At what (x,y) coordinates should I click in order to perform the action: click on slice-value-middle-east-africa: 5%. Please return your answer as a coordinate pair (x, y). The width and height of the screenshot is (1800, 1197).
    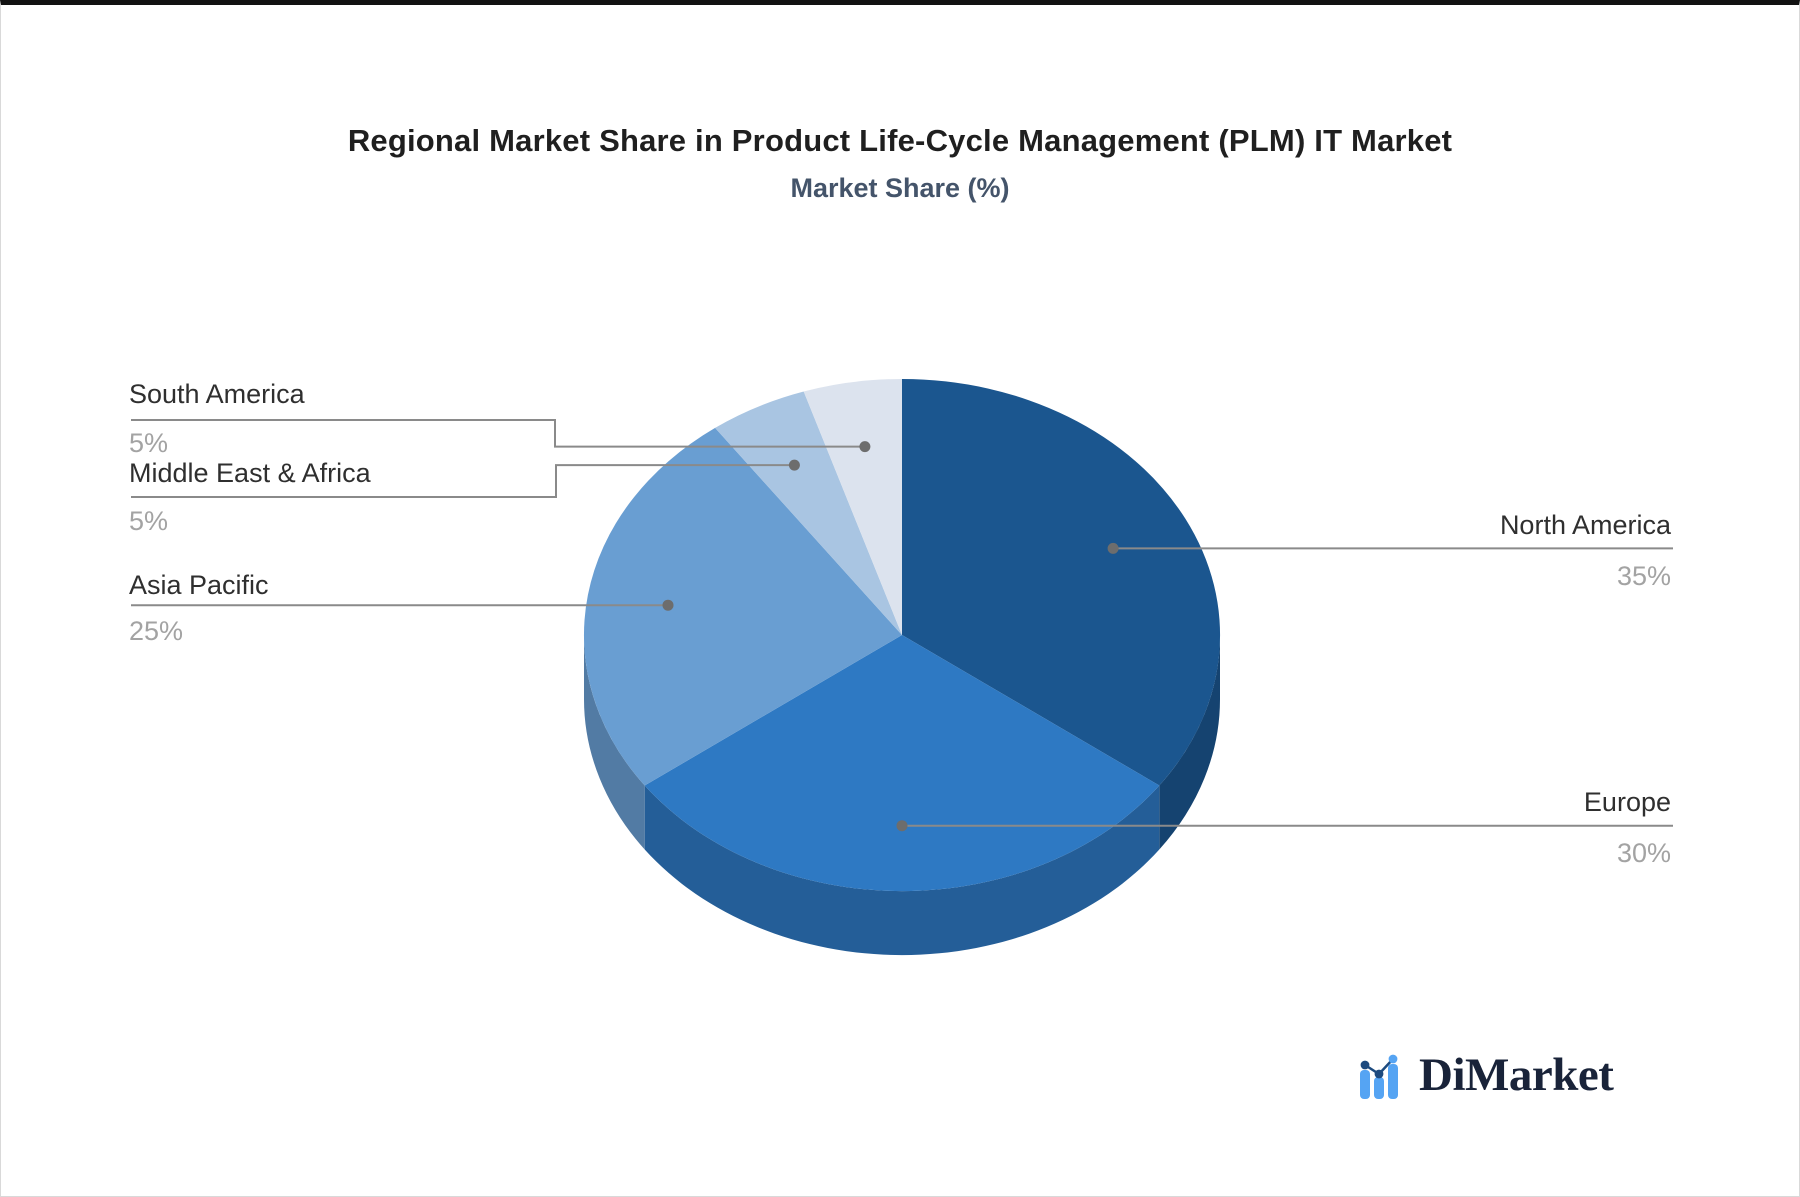
    Looking at the image, I should click on (149, 521).